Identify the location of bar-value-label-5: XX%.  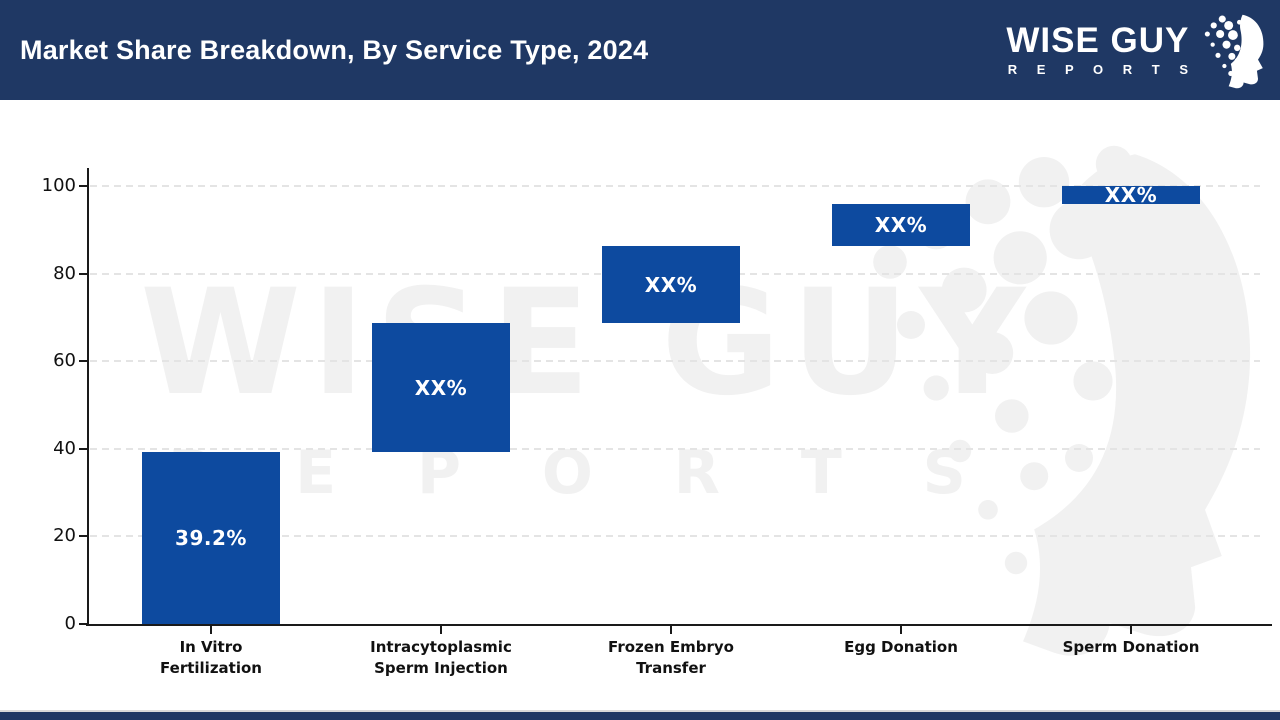
(1131, 194).